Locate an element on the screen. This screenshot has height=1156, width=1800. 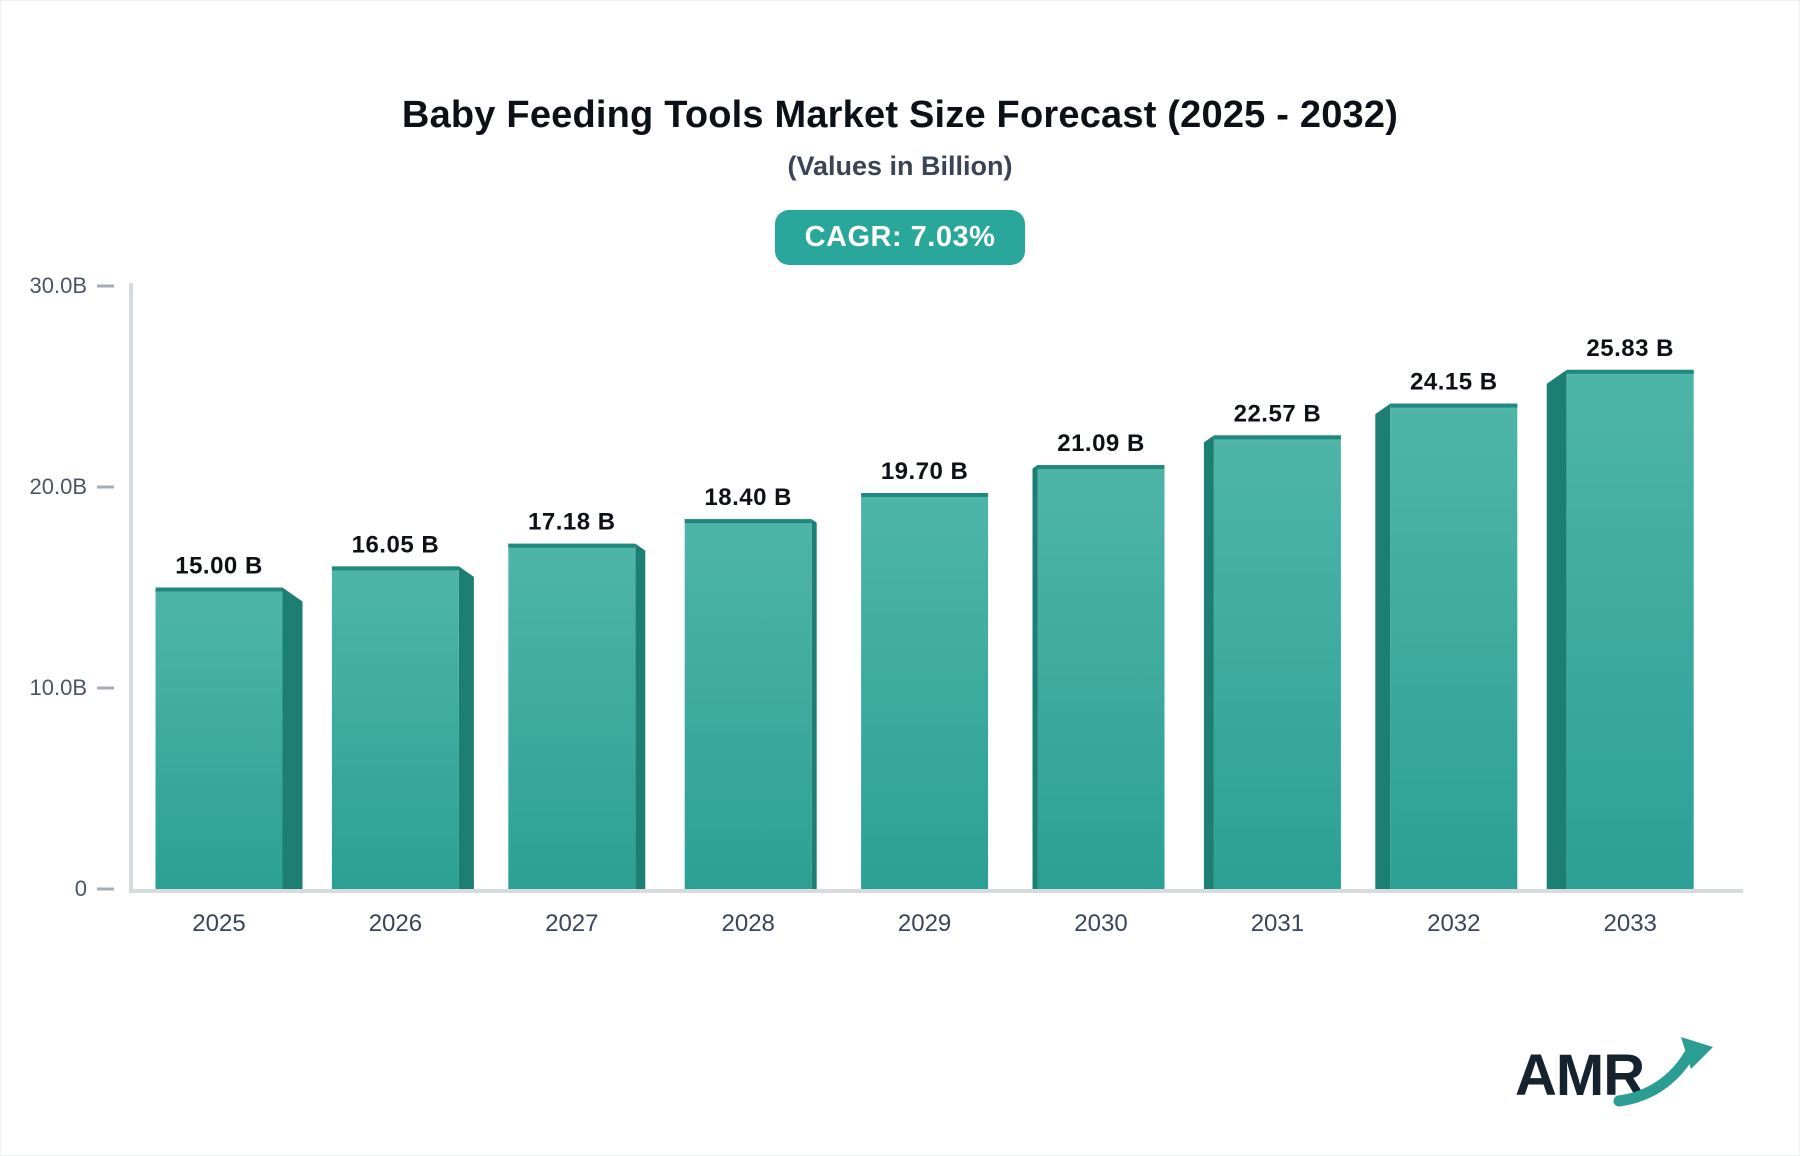
bar-value-label: 22.57 B is located at coordinates (1278, 413).